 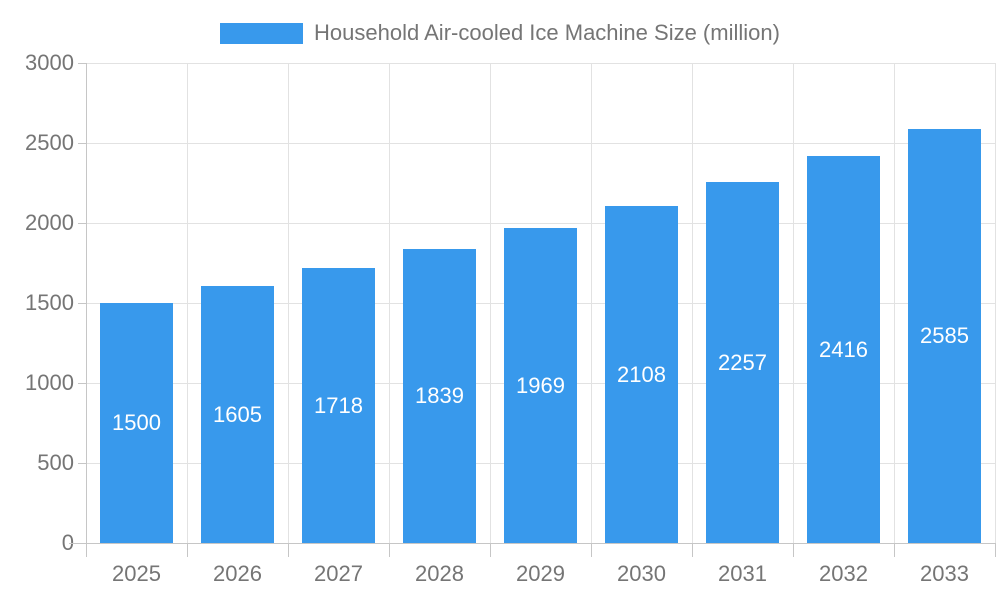 What do you see at coordinates (49, 302) in the screenshot?
I see `y-axis-label-1500: 1500` at bounding box center [49, 302].